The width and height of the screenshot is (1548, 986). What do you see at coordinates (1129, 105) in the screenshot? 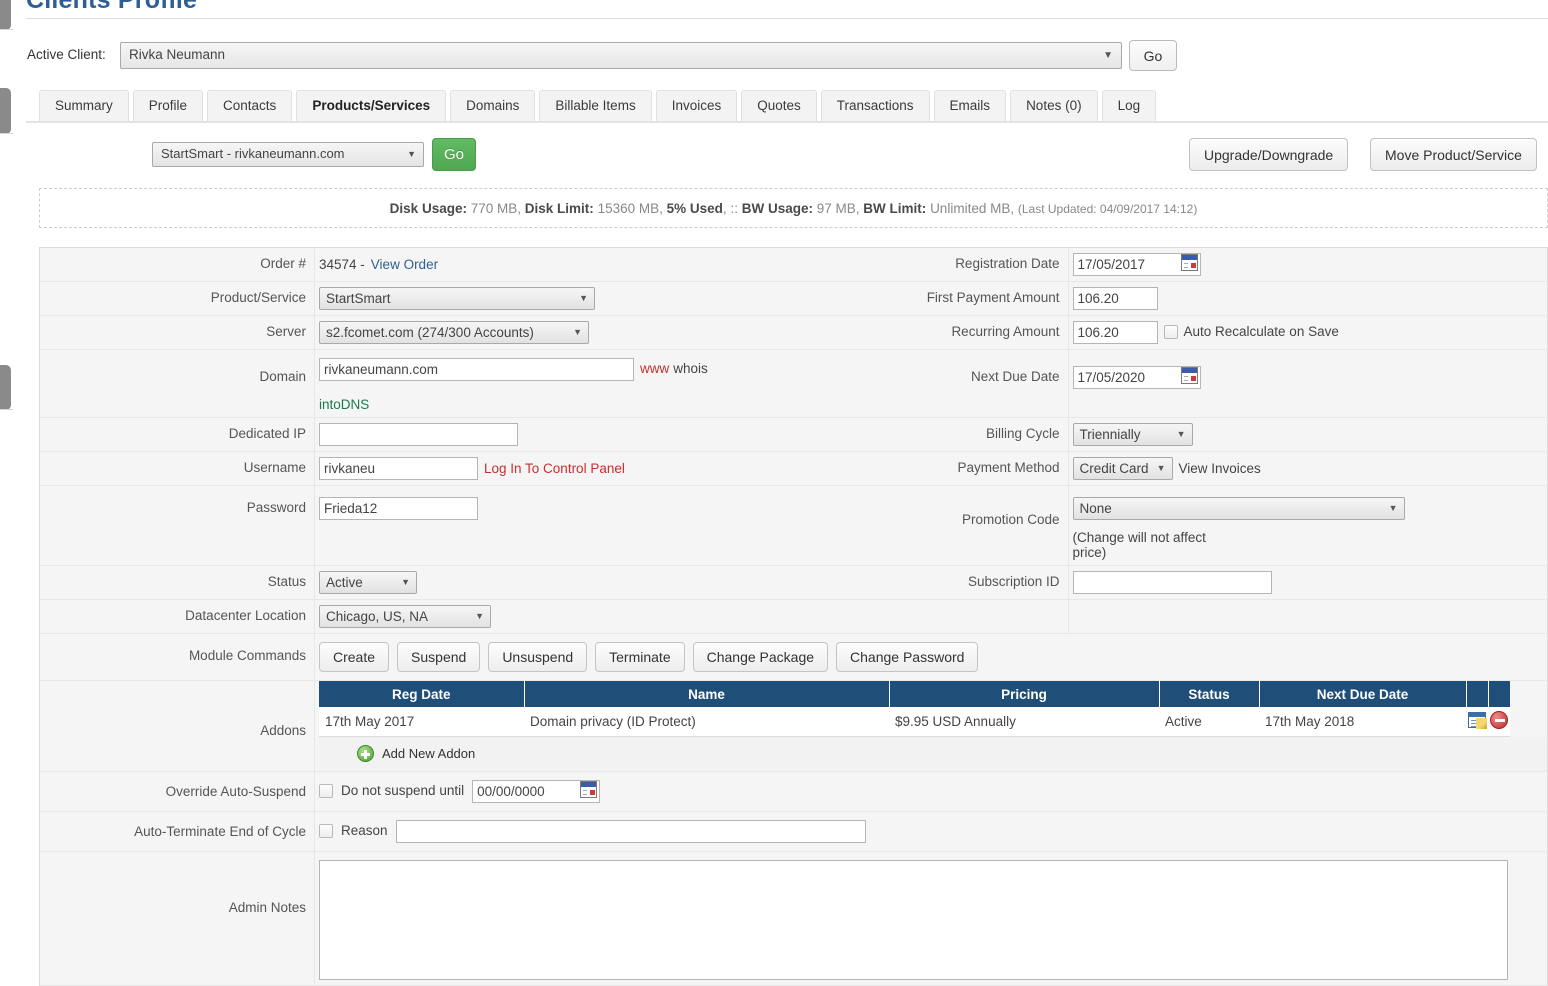
I see `tab-log: Log` at bounding box center [1129, 105].